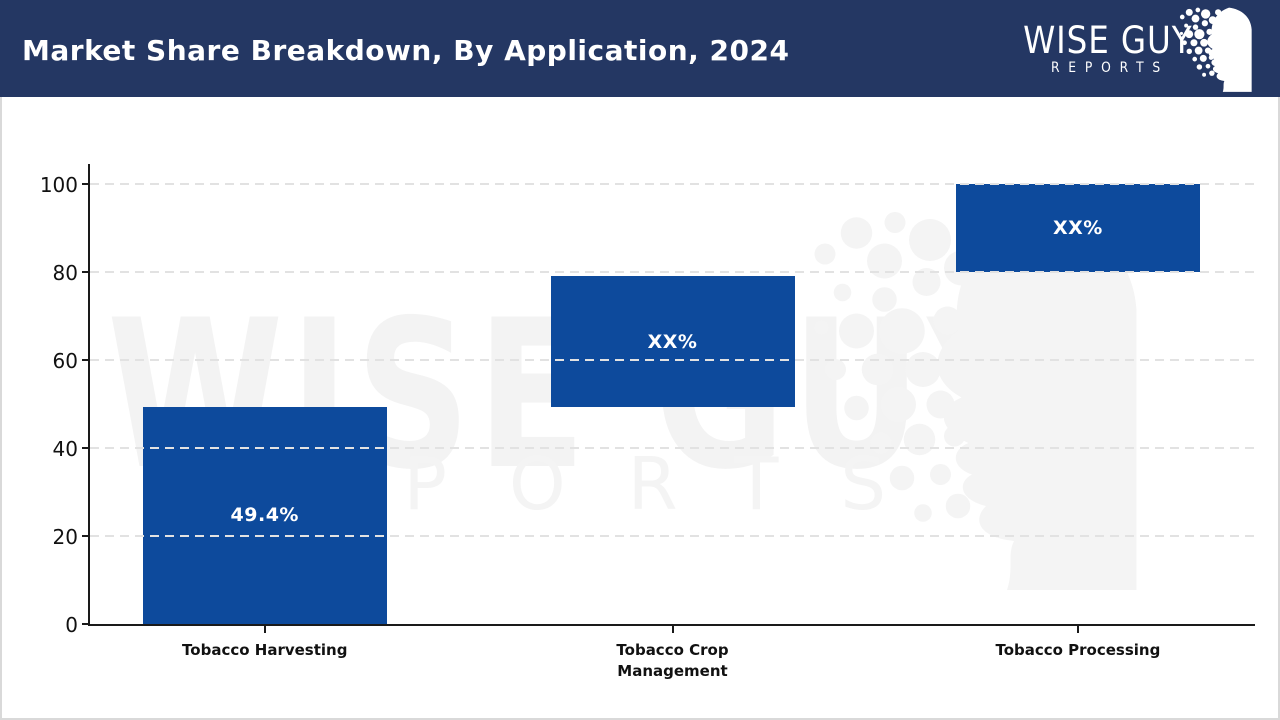 This screenshot has width=1280, height=720. Describe the element at coordinates (58, 185) in the screenshot. I see `y-tick-label: 100` at that location.